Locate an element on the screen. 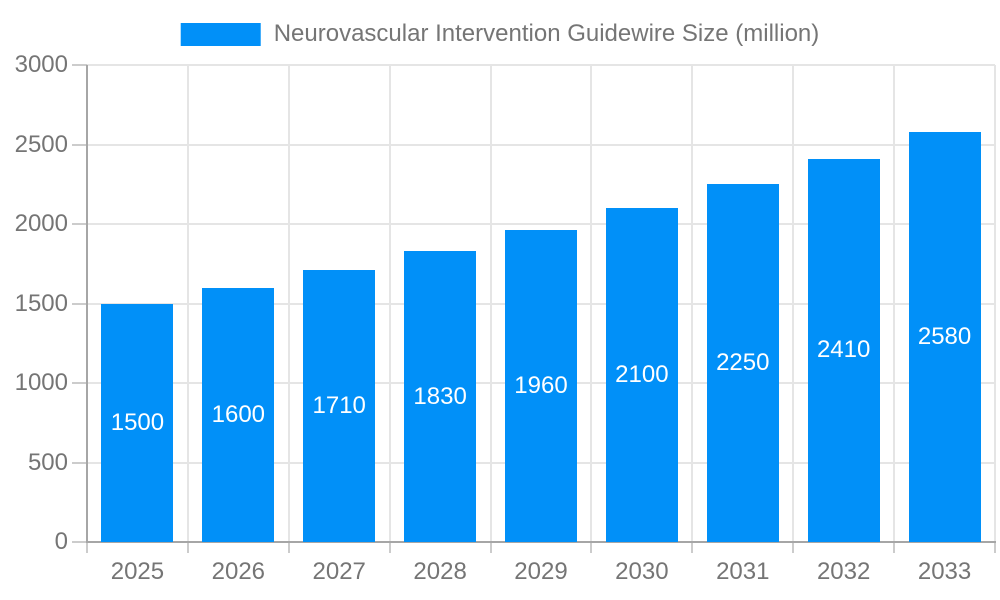  y-tick-label: 2500 is located at coordinates (41, 144).